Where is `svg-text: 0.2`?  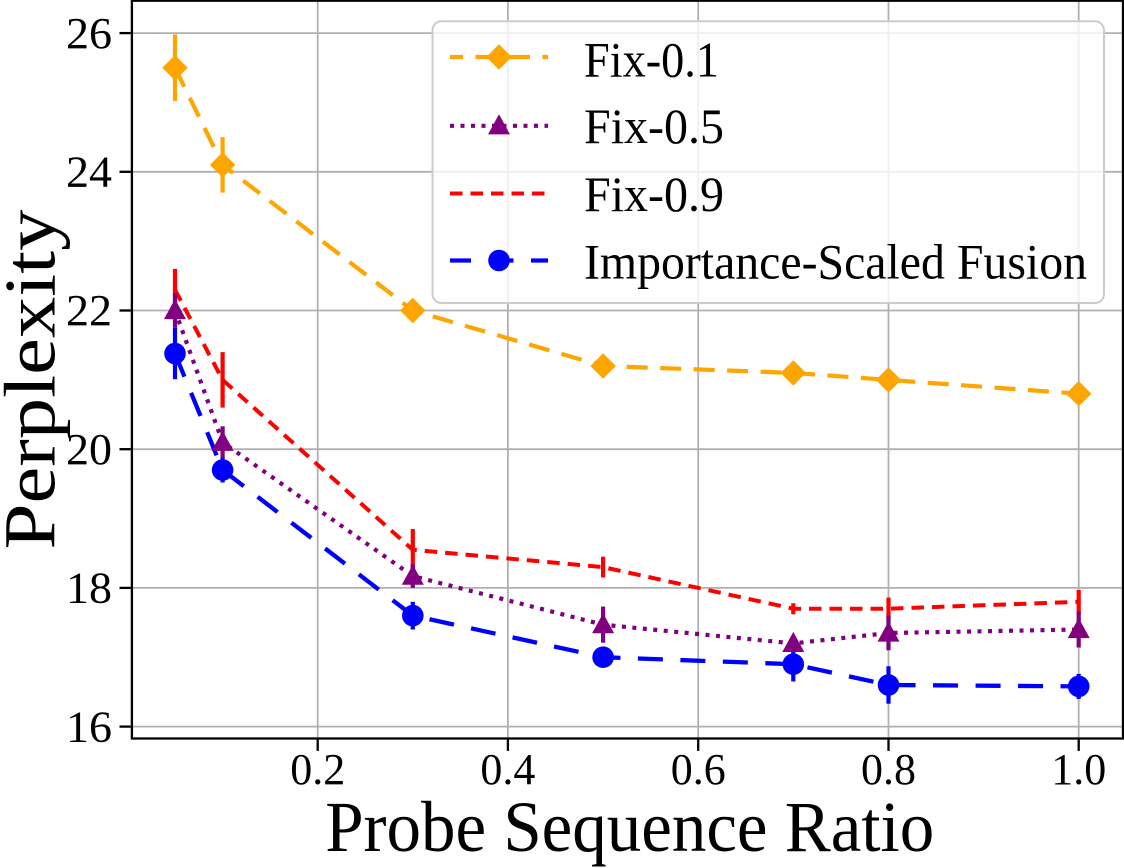
svg-text: 0.2 is located at coordinates (317, 769).